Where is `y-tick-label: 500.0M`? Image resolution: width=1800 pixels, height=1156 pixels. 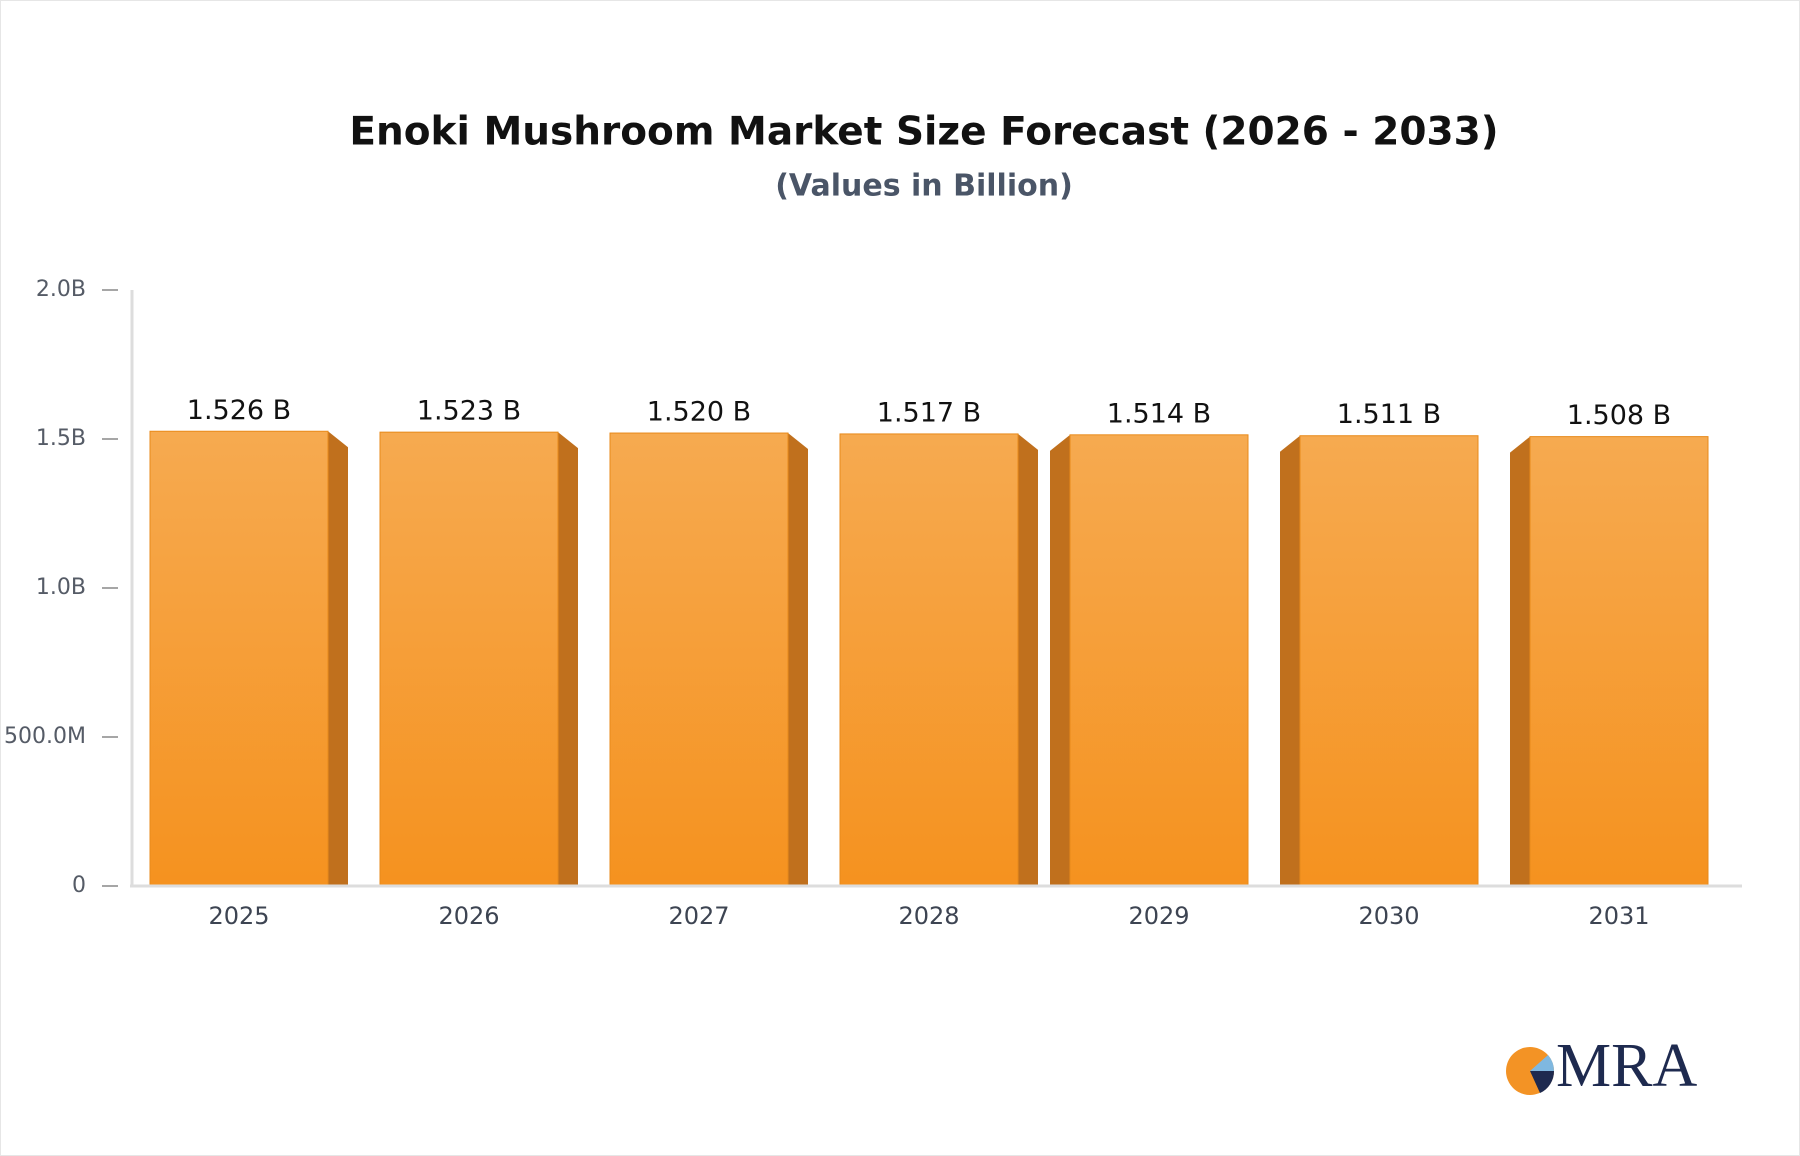
y-tick-label: 500.0M is located at coordinates (45, 736).